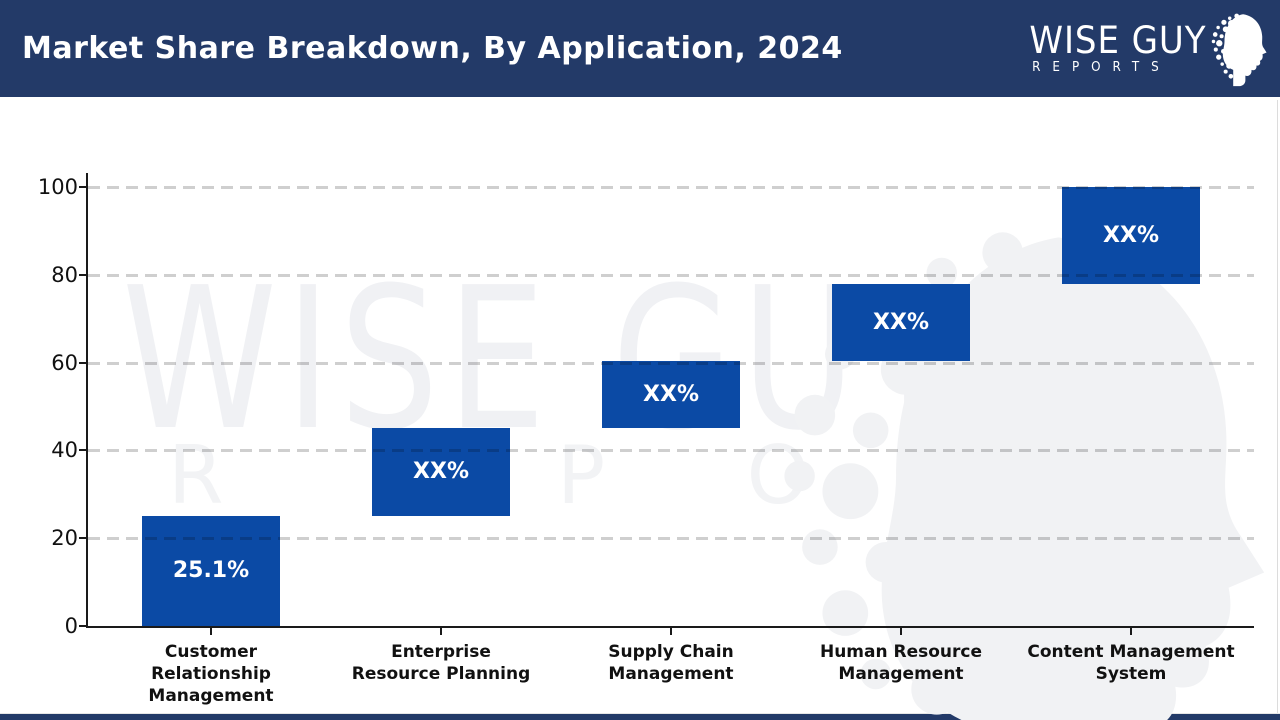 The image size is (1280, 720). What do you see at coordinates (64, 538) in the screenshot?
I see `y-tick-label: 20` at bounding box center [64, 538].